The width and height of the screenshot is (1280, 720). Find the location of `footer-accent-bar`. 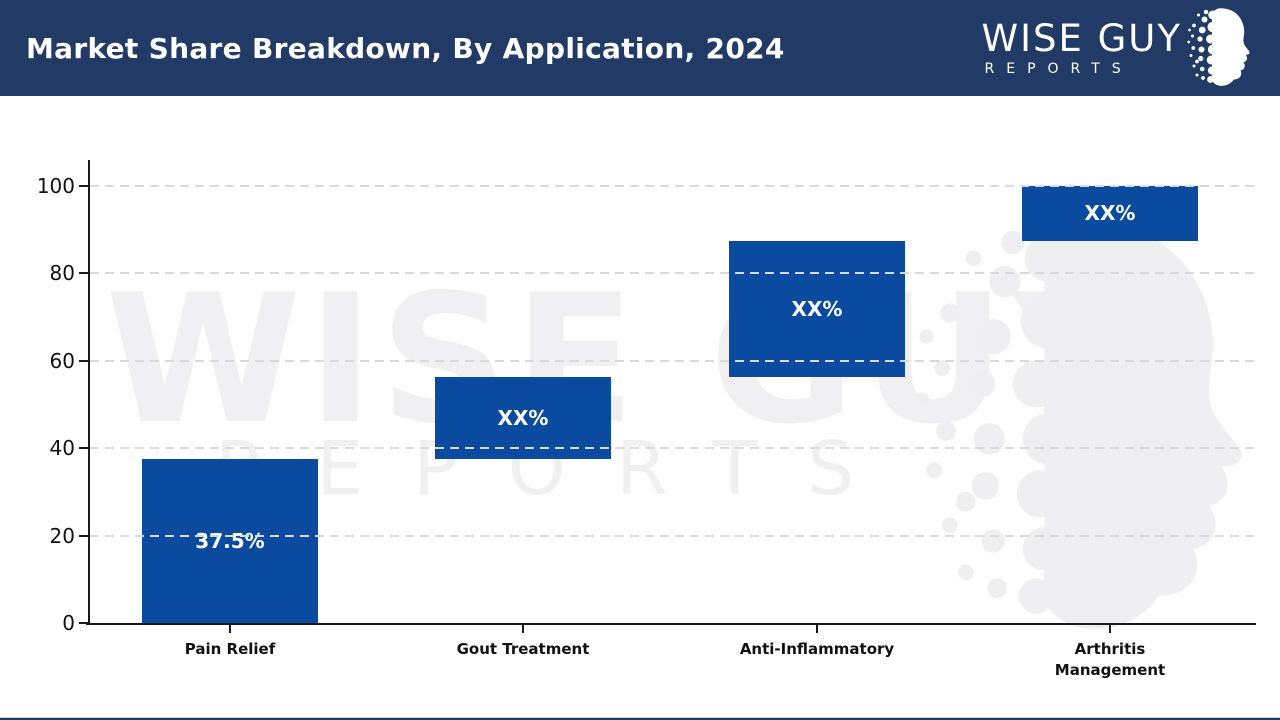

footer-accent-bar is located at coordinates (640, 719).